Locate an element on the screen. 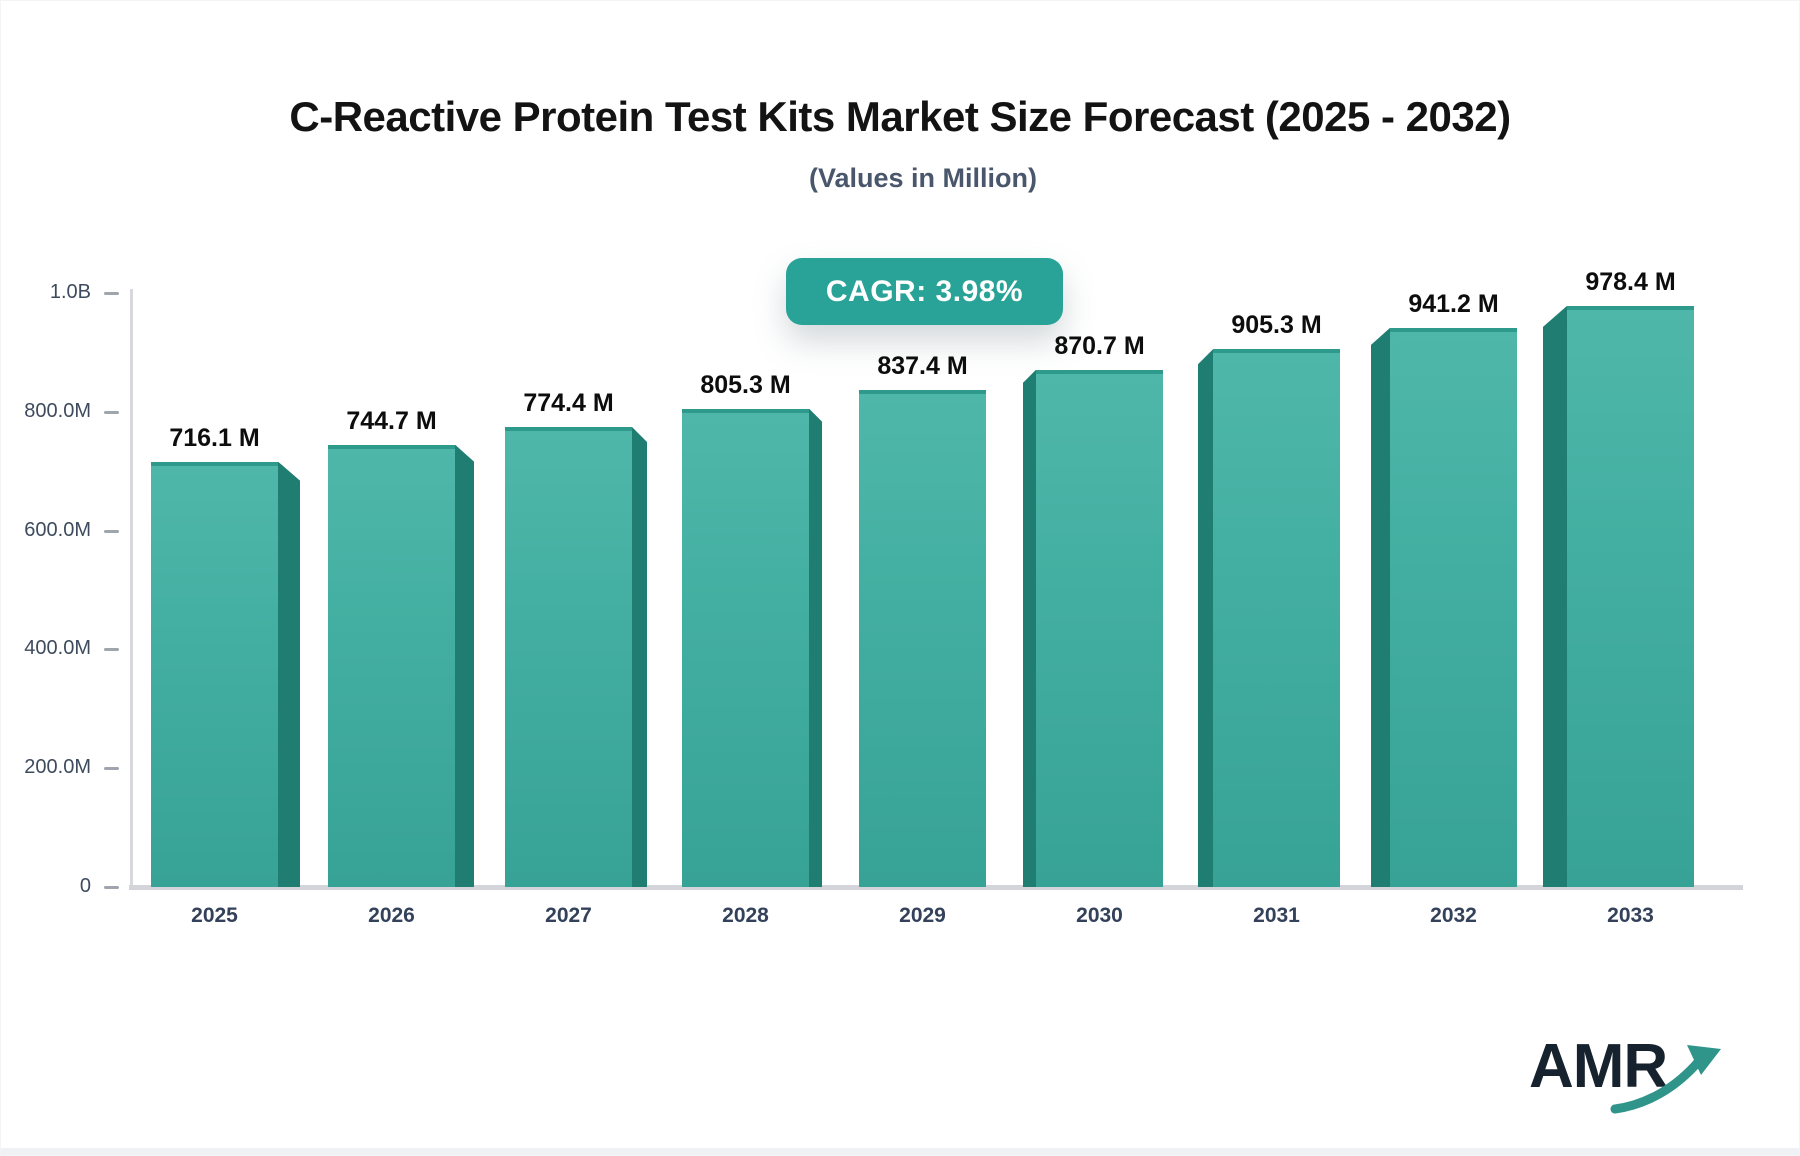  bar-side-2031 is located at coordinates (1205, 618).